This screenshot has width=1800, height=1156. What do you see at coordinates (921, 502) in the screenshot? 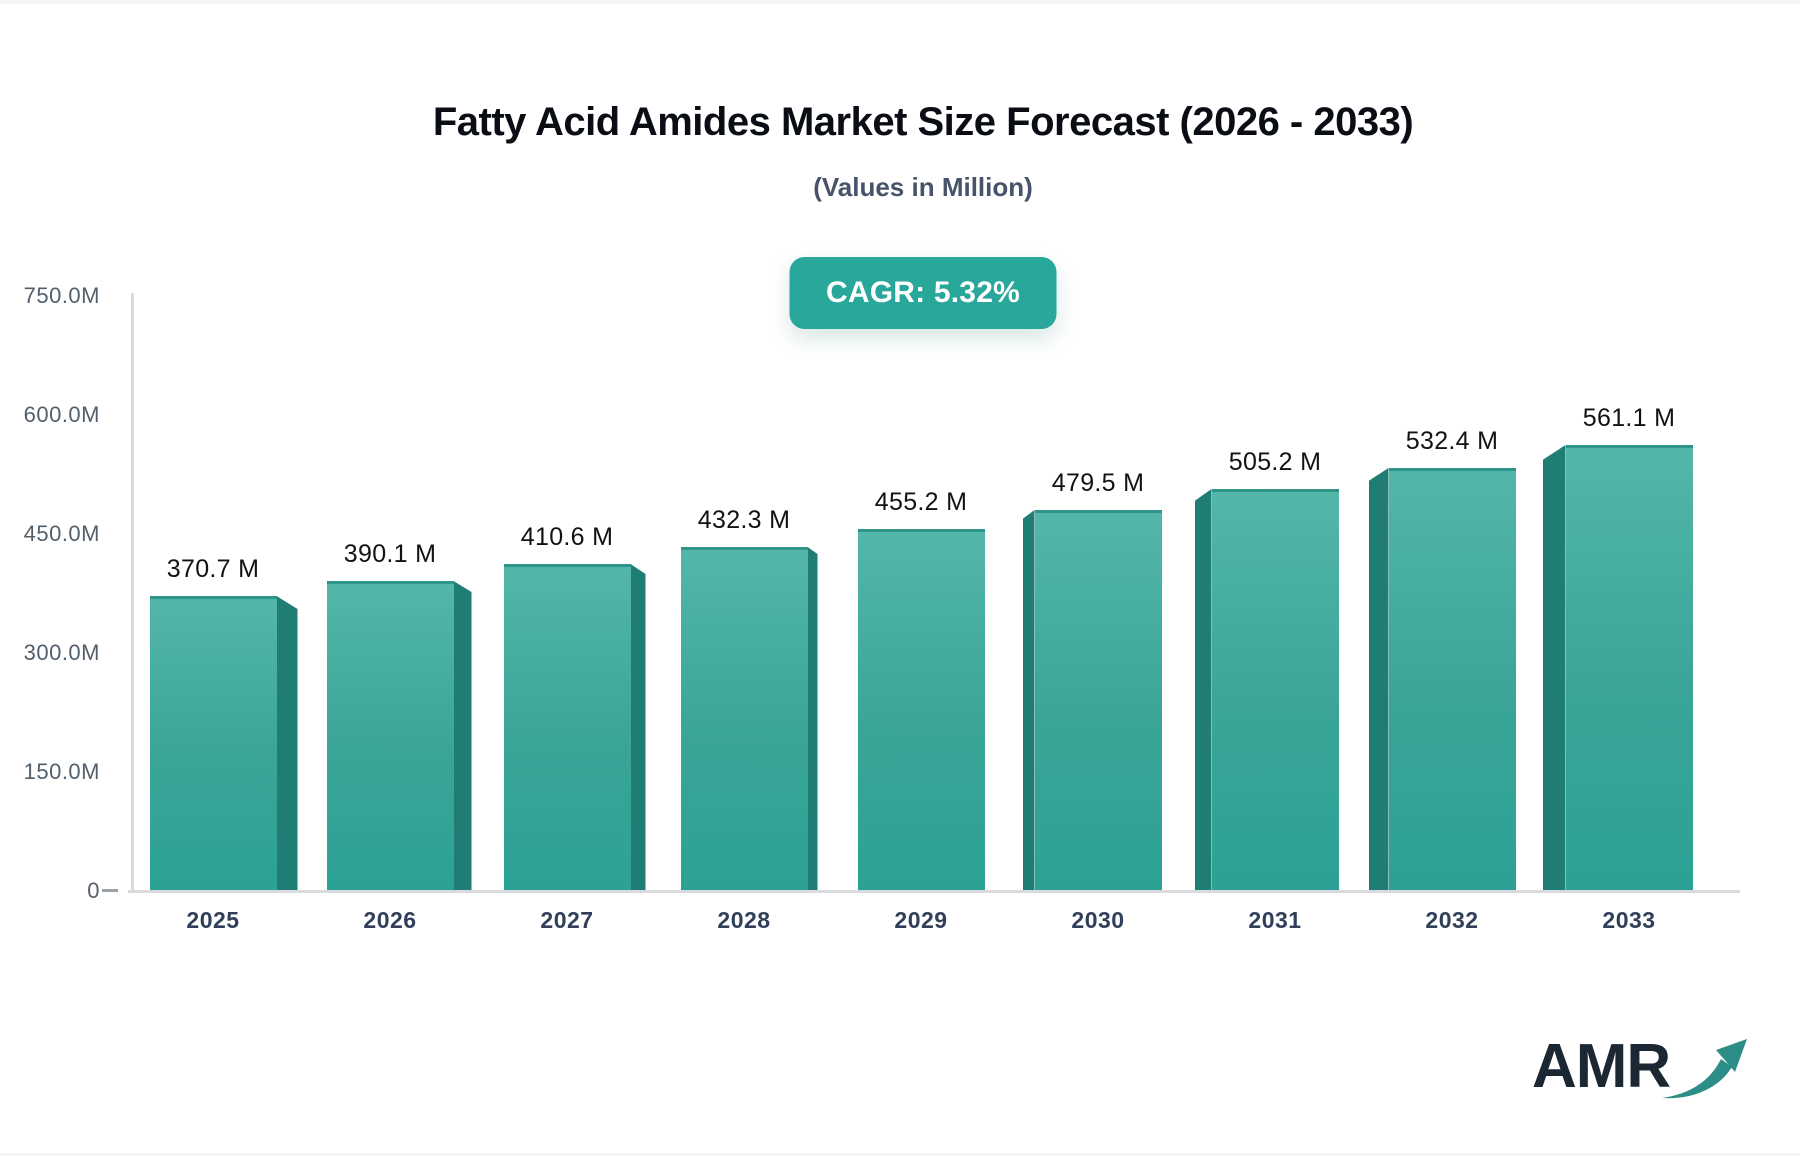
I see `bar-value-label-2029: 455.2 M` at bounding box center [921, 502].